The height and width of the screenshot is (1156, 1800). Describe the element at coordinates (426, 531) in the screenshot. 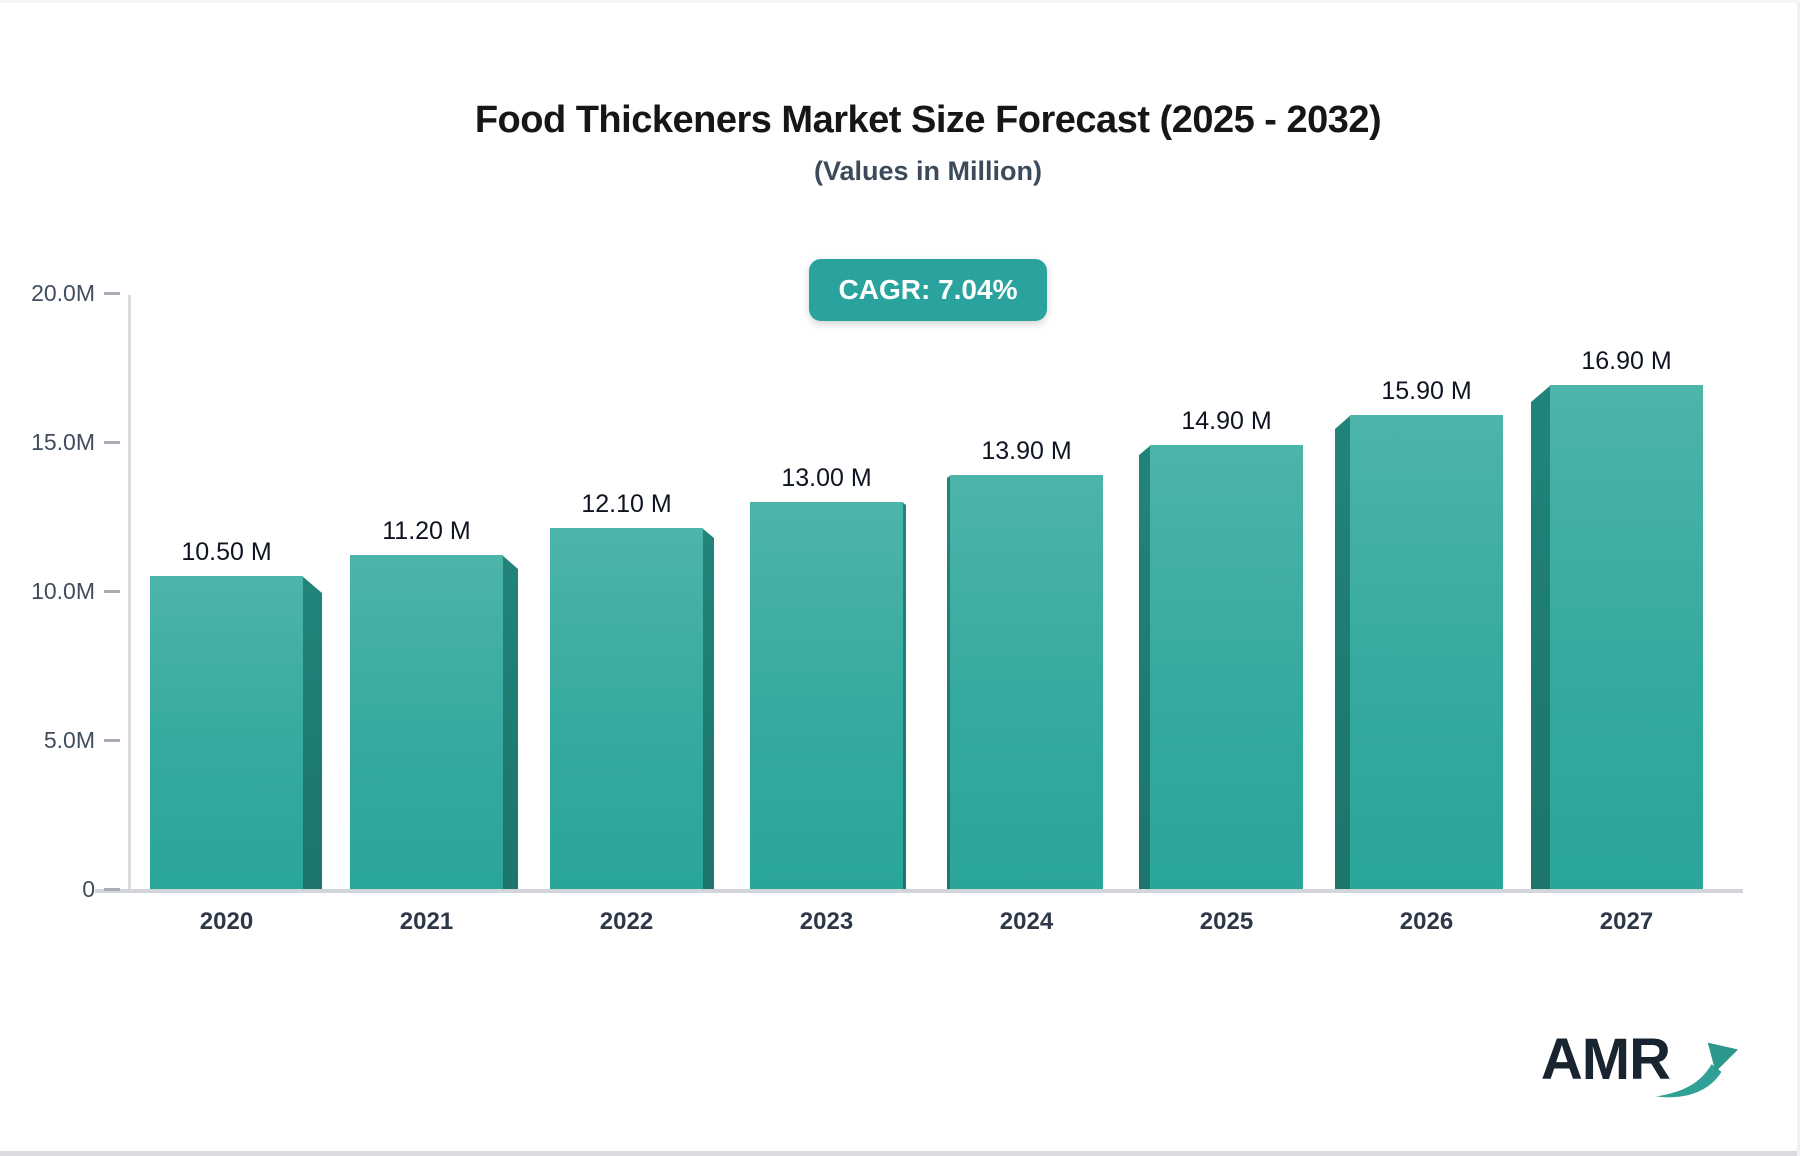

I see `bar-value-label: 11.20 M` at that location.